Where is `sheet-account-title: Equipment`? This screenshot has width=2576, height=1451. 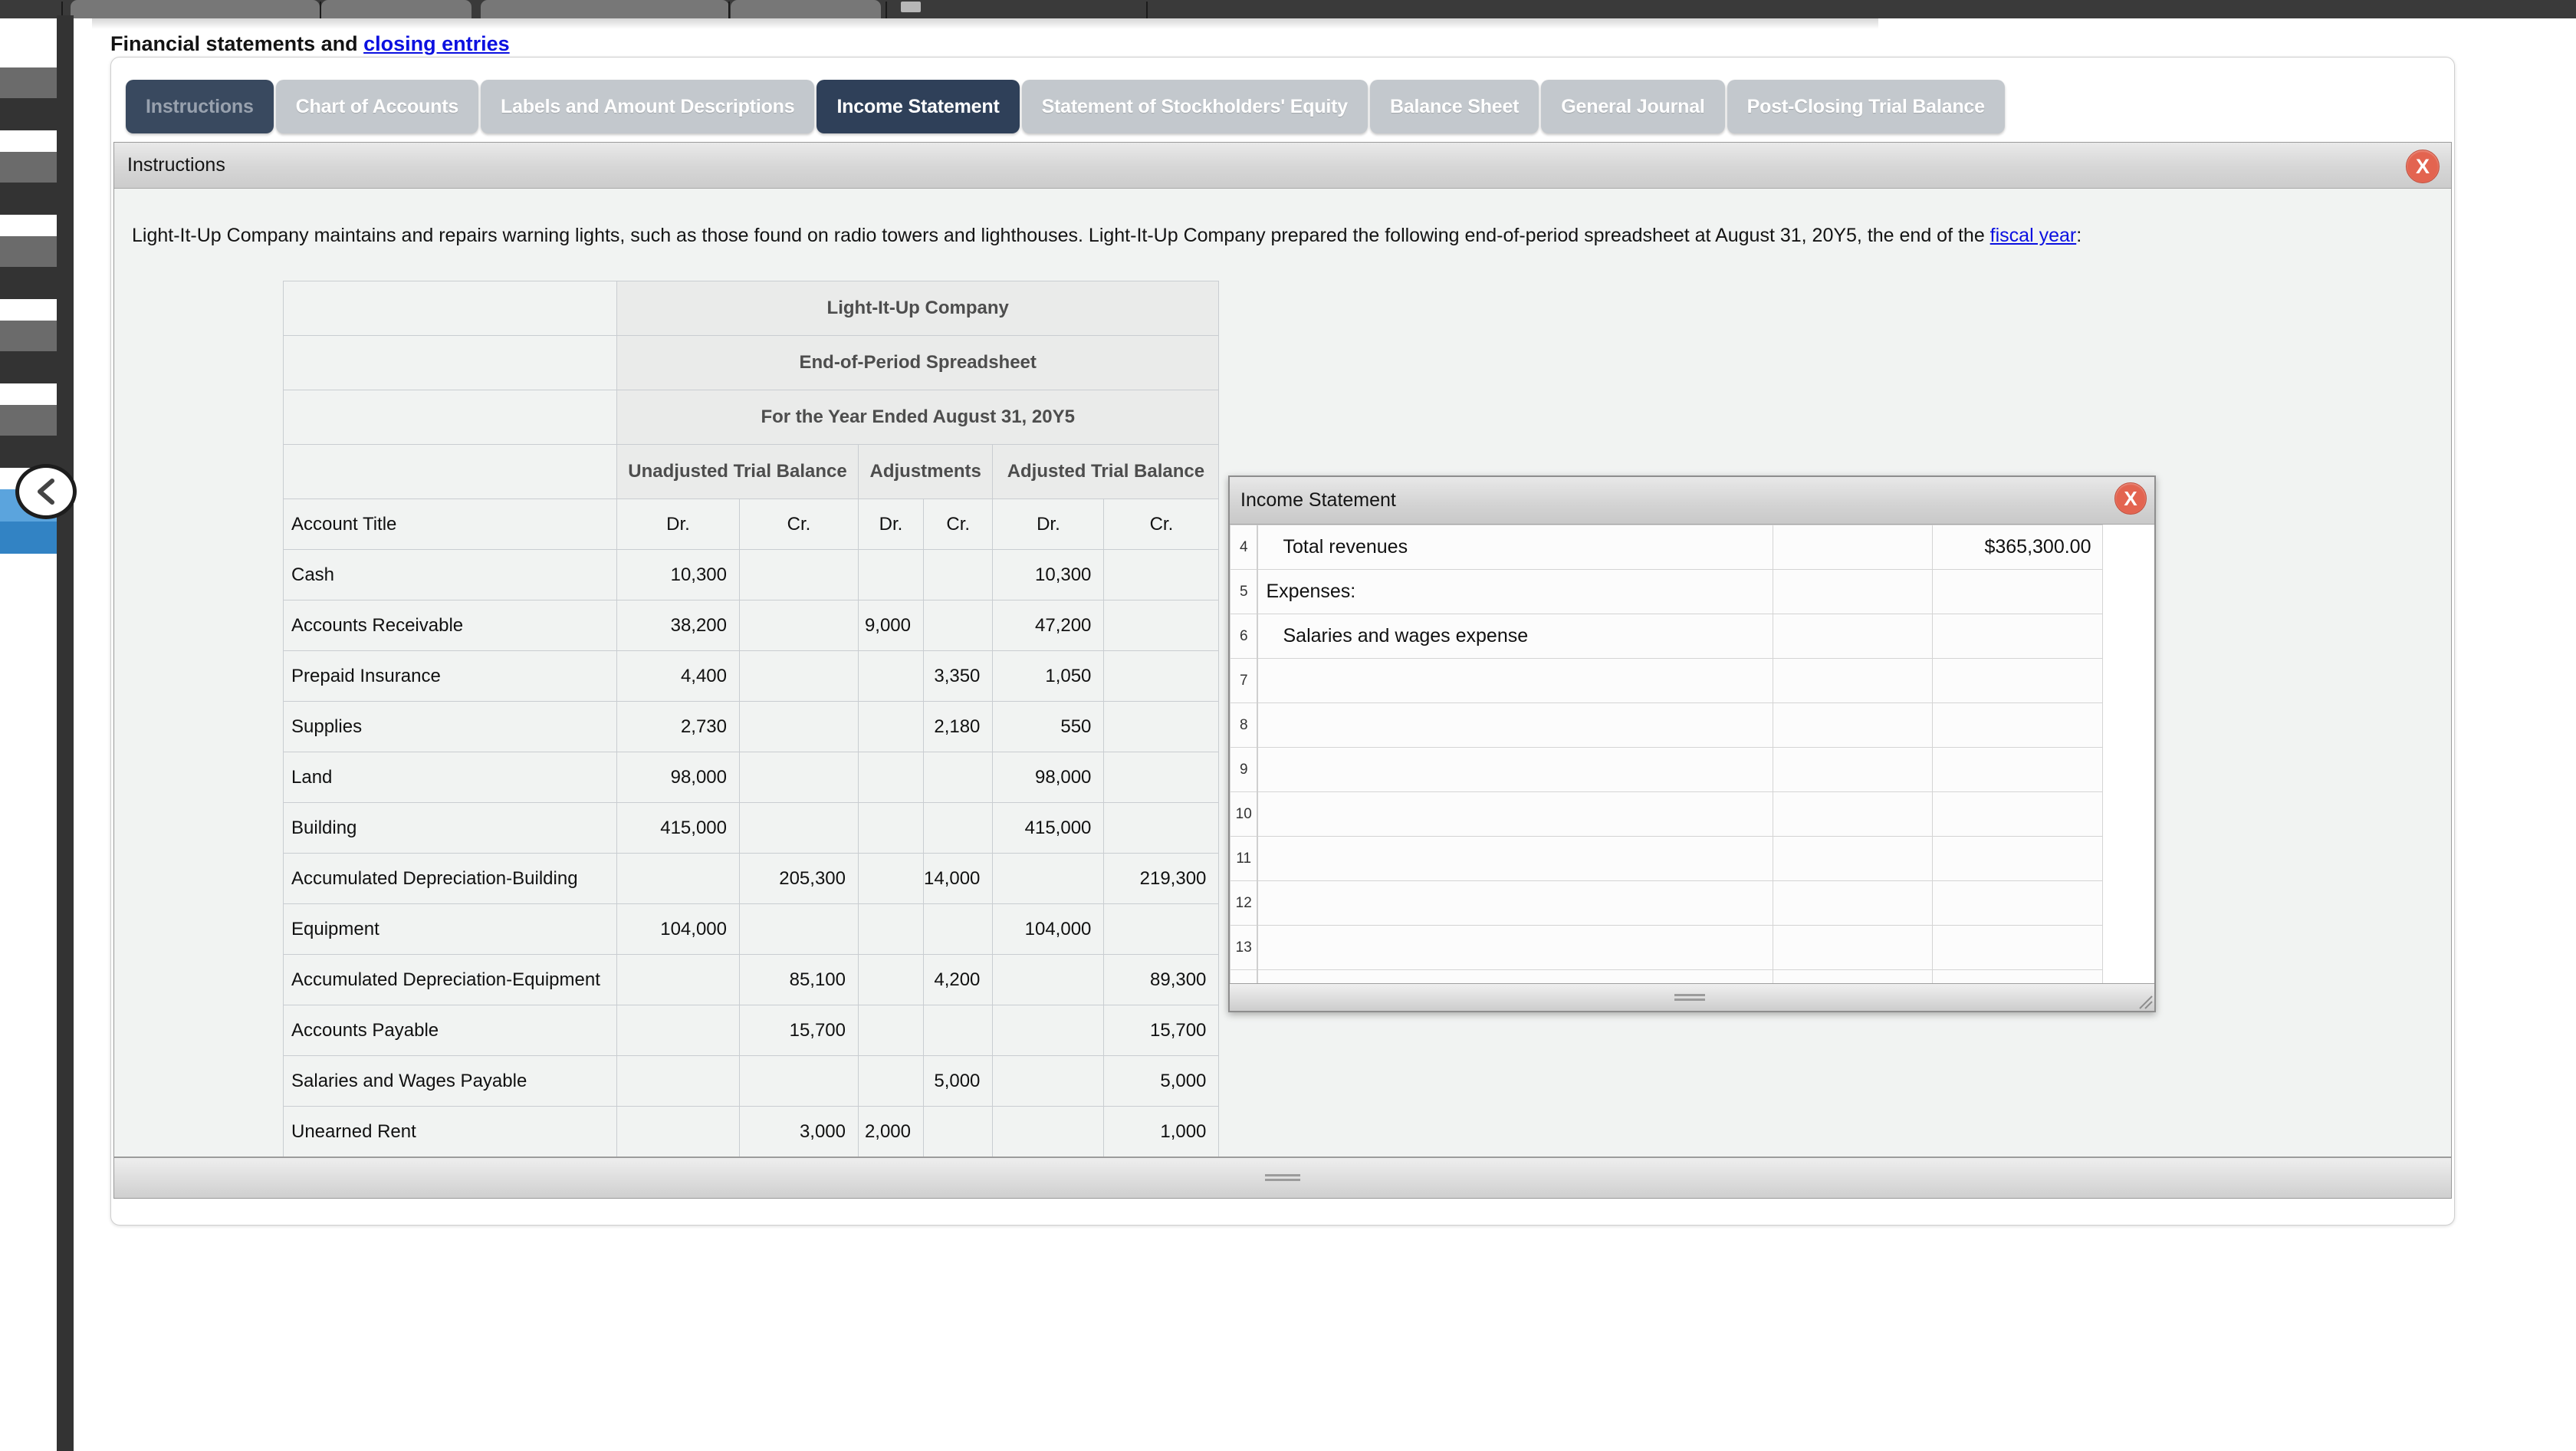 sheet-account-title: Equipment is located at coordinates (450, 929).